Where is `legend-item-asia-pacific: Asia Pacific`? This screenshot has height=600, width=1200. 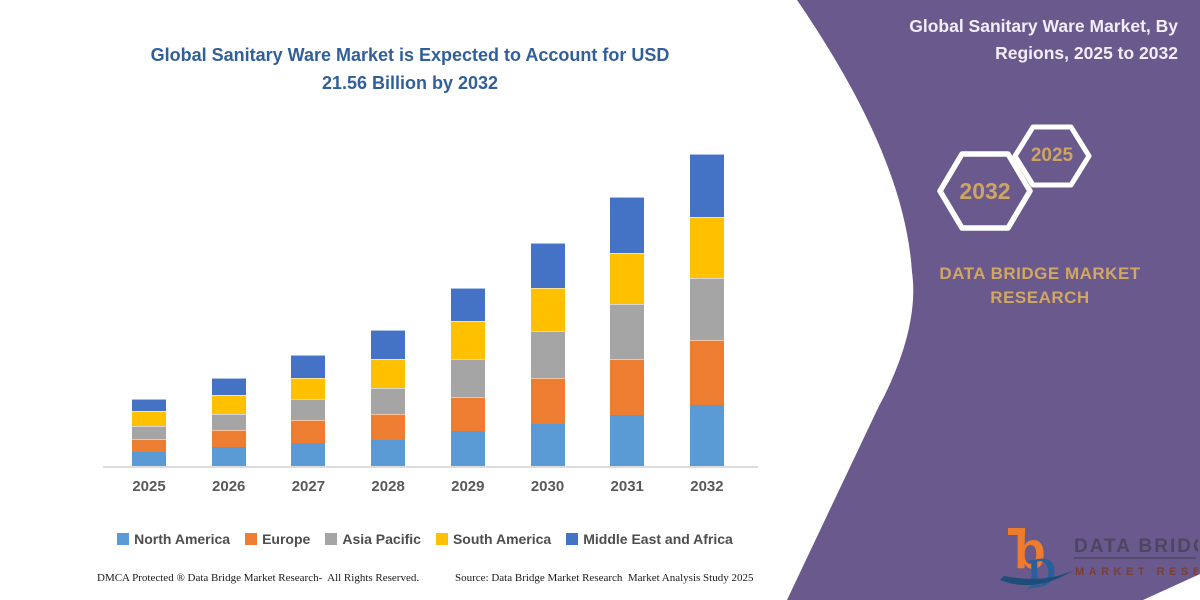 legend-item-asia-pacific: Asia Pacific is located at coordinates (373, 539).